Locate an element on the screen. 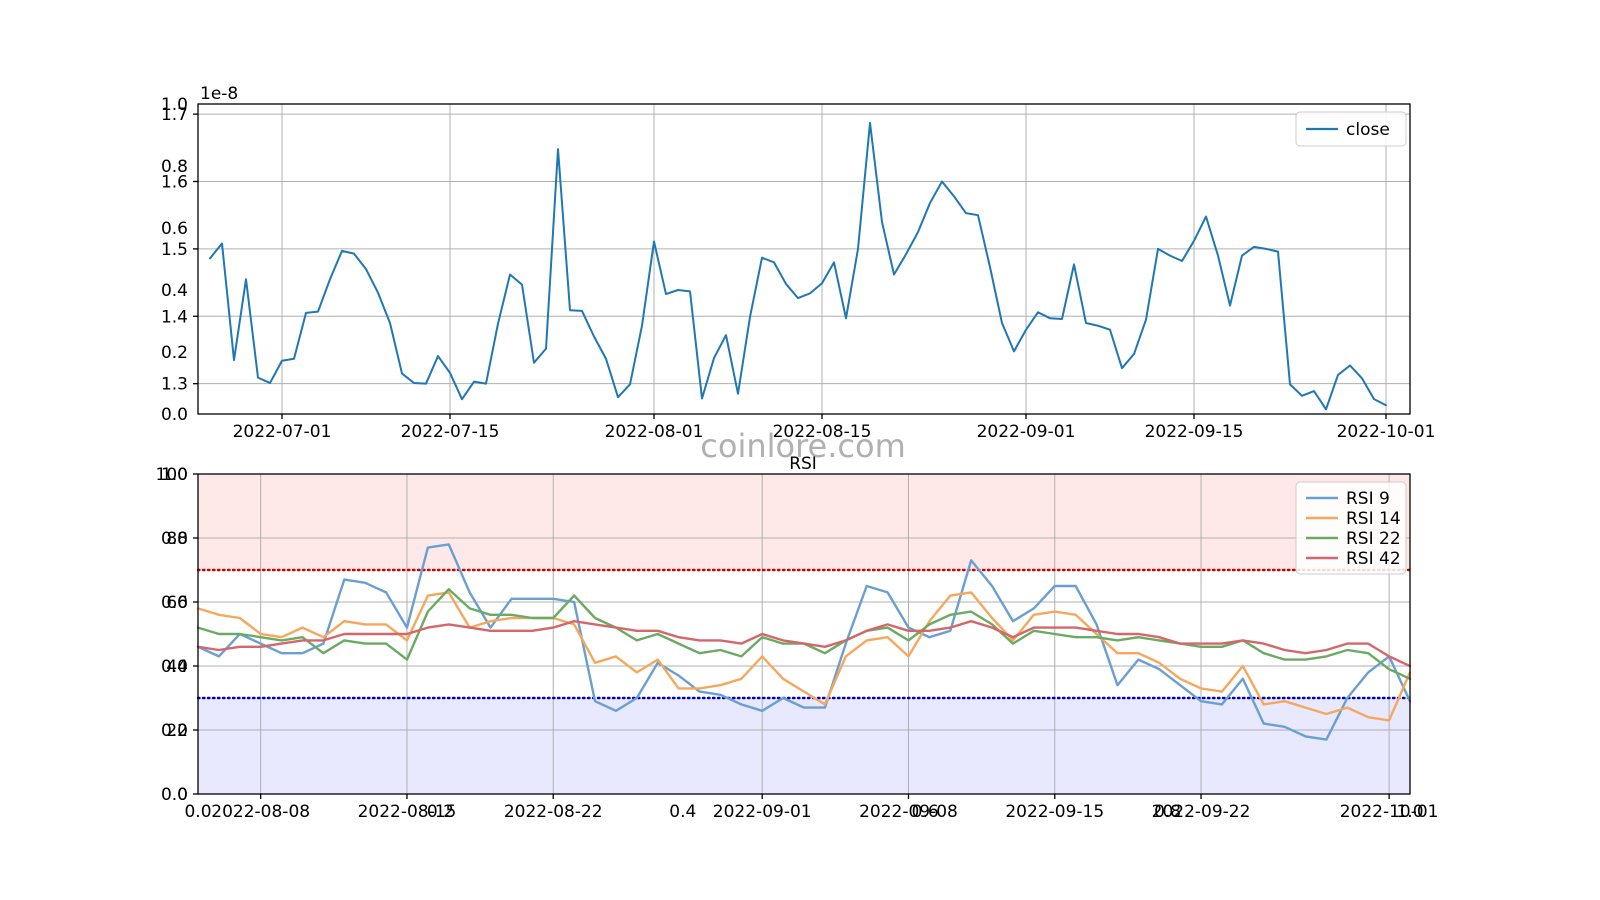  rsi-x-tick-1: 2022-08-15 is located at coordinates (407, 812).